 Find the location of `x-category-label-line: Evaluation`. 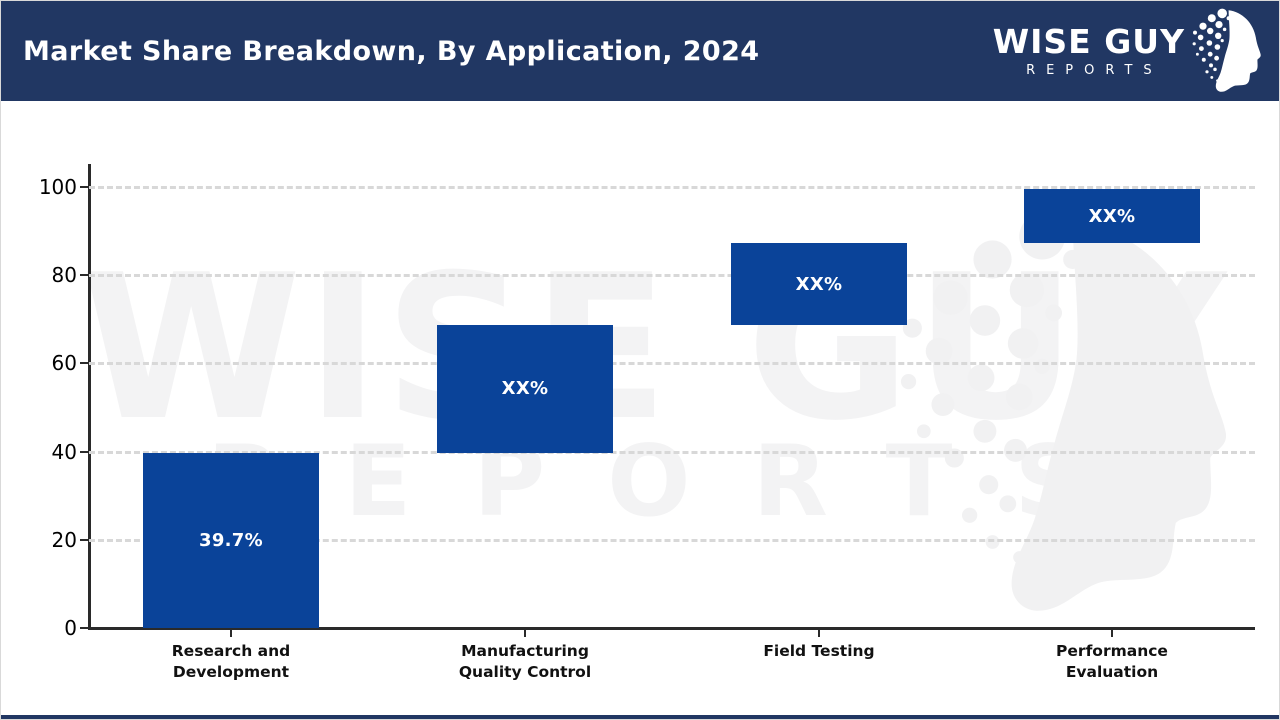

x-category-label-line: Evaluation is located at coordinates (1112, 672).